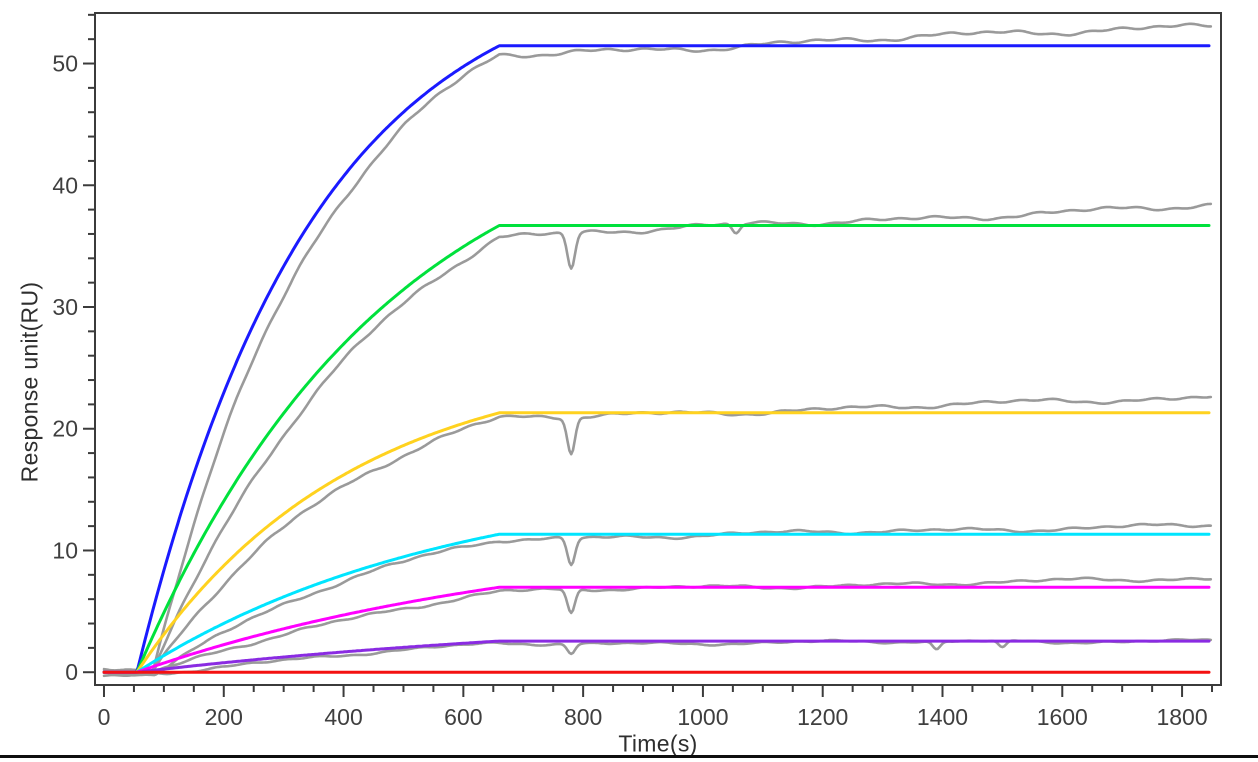 The width and height of the screenshot is (1258, 762). Describe the element at coordinates (463, 717) in the screenshot. I see `x-tick-label: 600` at that location.